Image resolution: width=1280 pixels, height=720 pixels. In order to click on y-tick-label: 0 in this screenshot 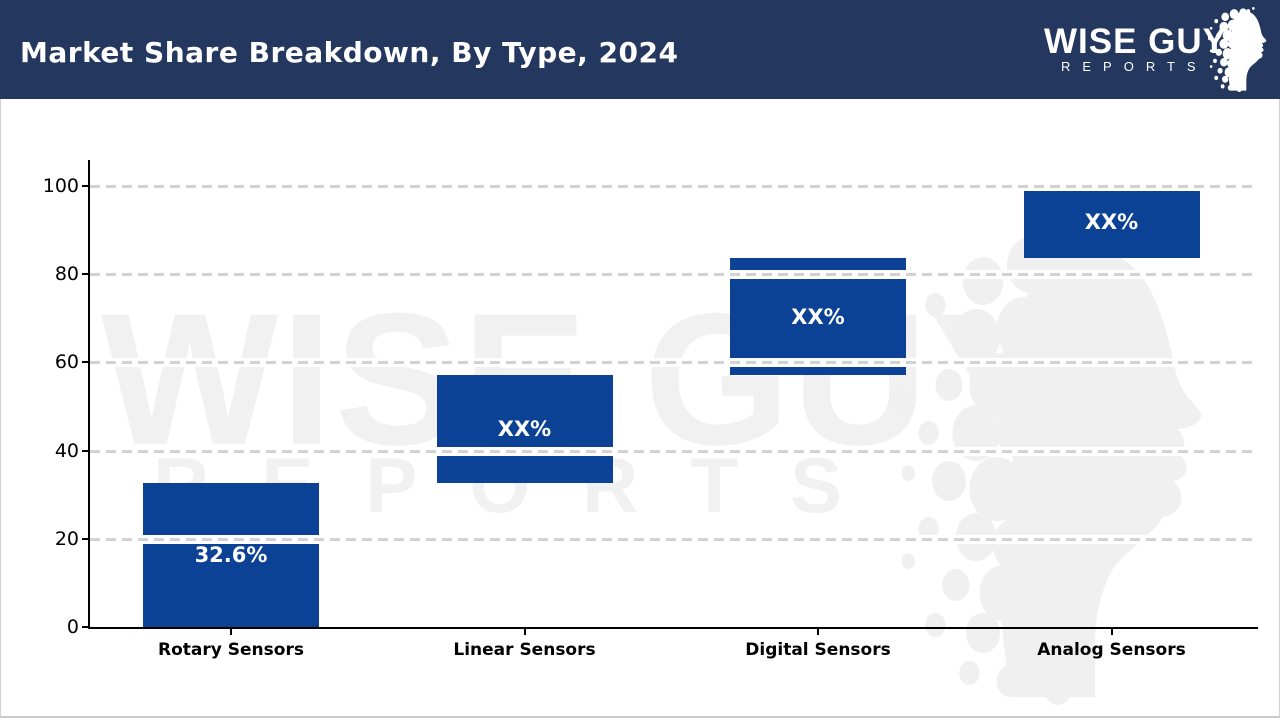, I will do `click(72, 627)`.